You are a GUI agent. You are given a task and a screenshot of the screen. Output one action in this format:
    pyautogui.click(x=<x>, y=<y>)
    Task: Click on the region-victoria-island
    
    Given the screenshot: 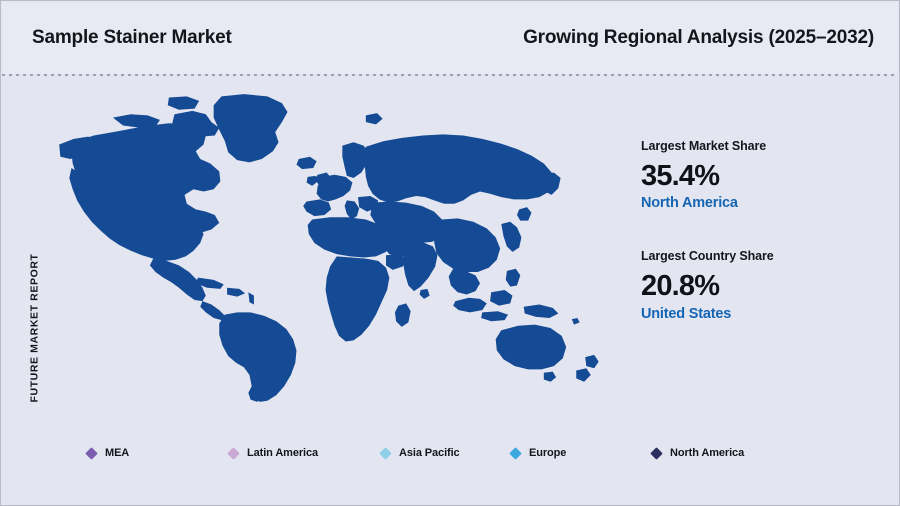 What is the action you would take?
    pyautogui.click(x=148, y=135)
    